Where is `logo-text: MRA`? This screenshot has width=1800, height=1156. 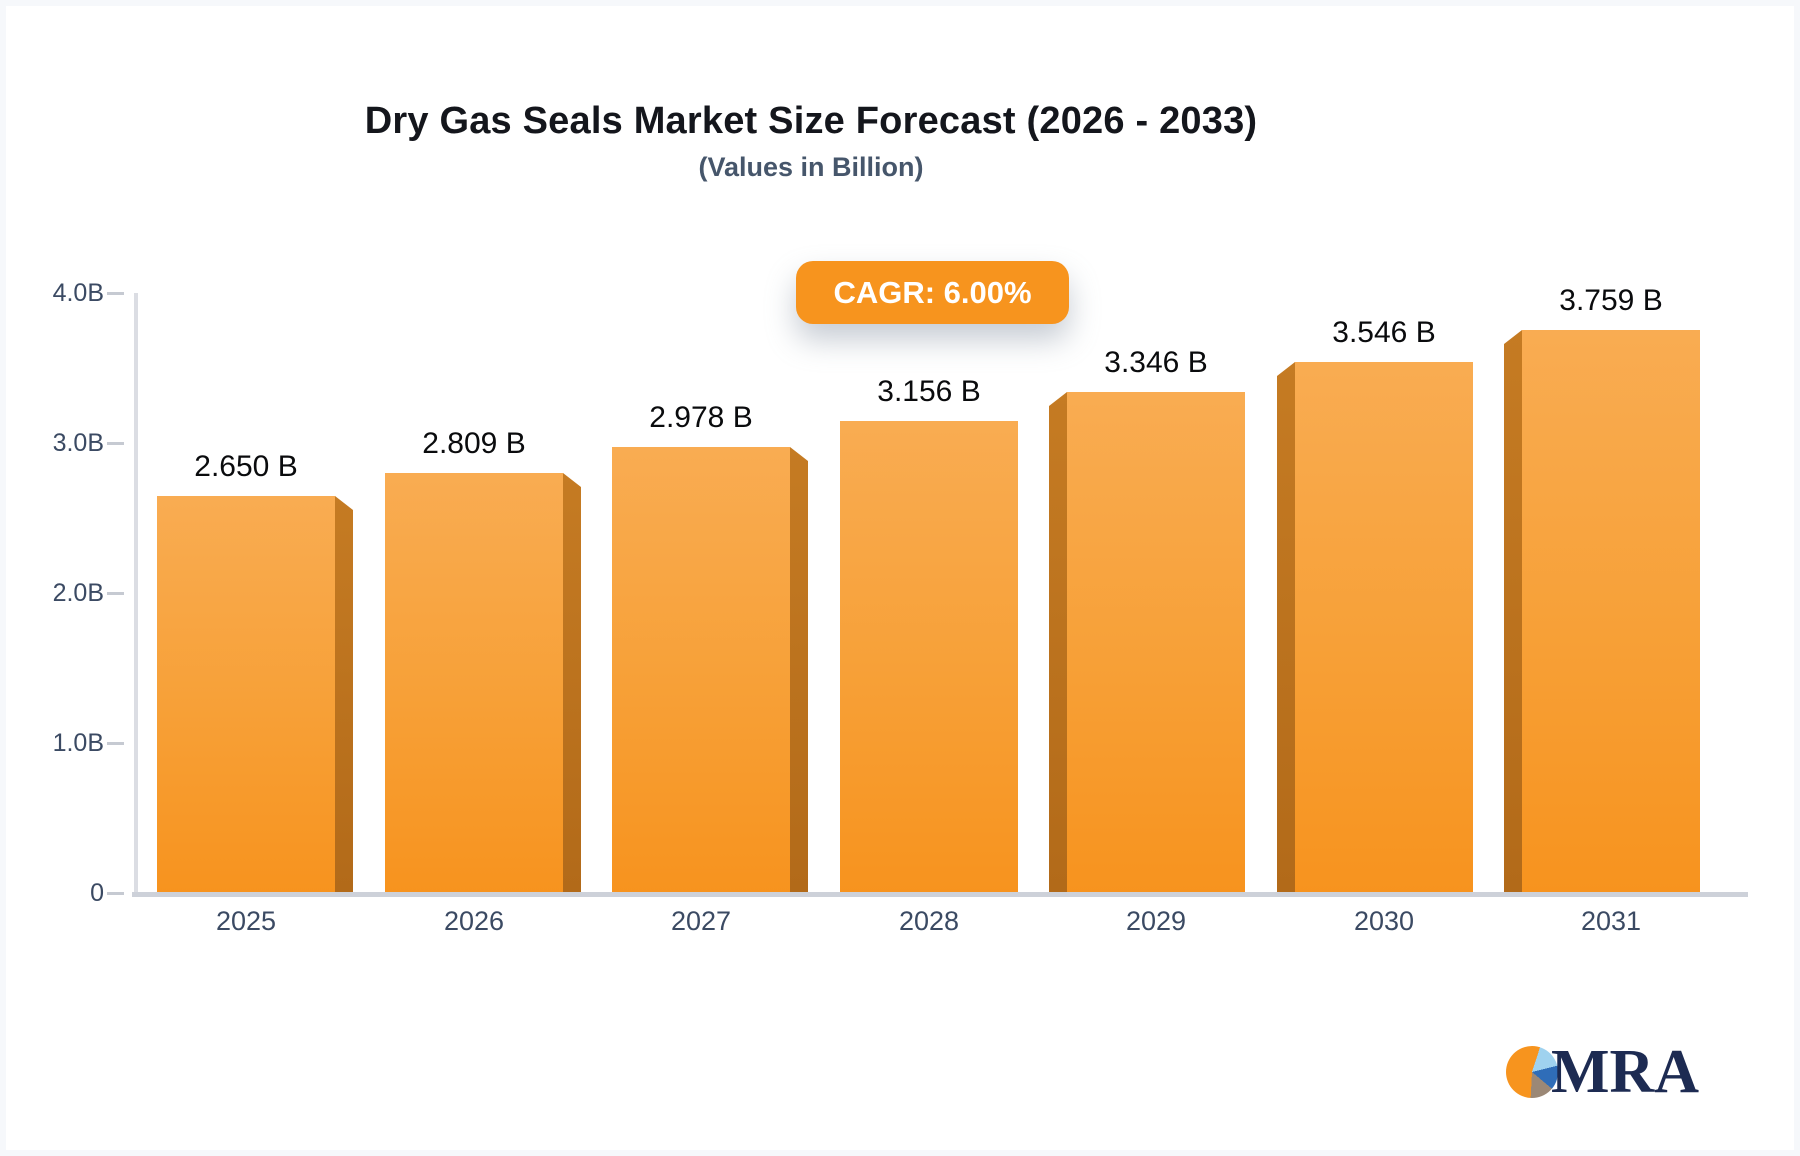
logo-text: MRA is located at coordinates (1625, 1072).